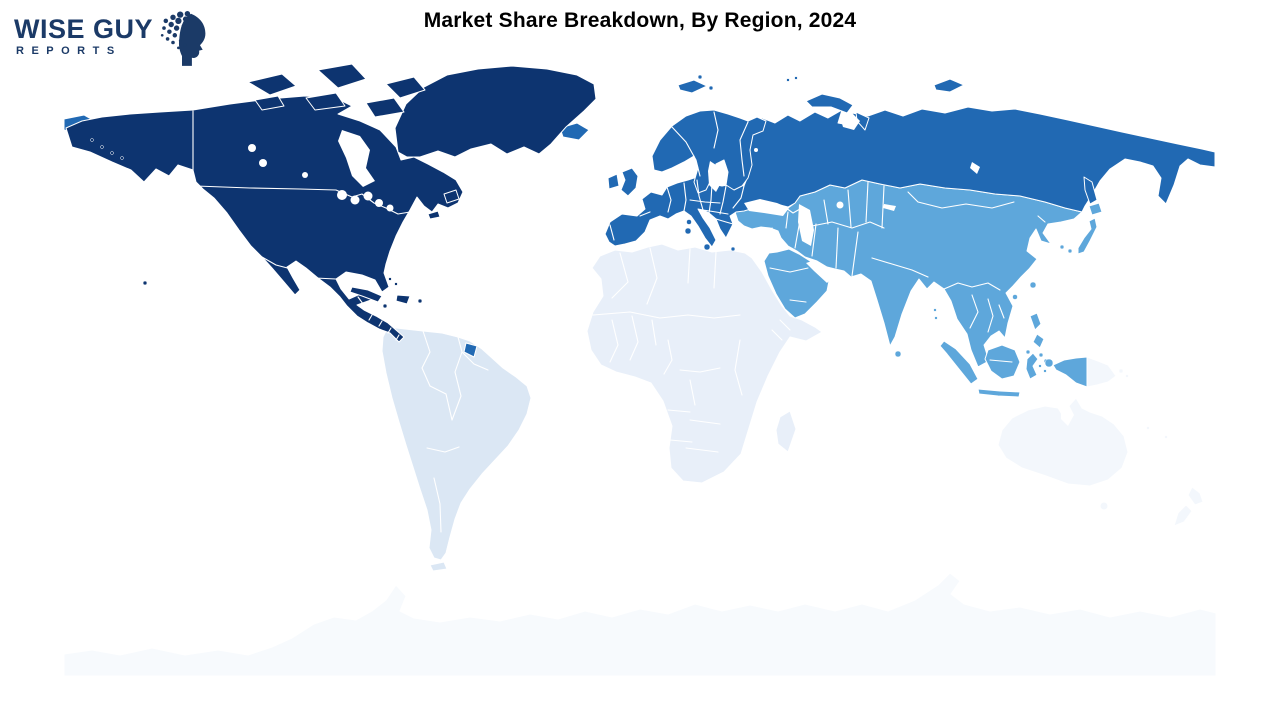  What do you see at coordinates (1002, 362) in the screenshot?
I see `borneo` at bounding box center [1002, 362].